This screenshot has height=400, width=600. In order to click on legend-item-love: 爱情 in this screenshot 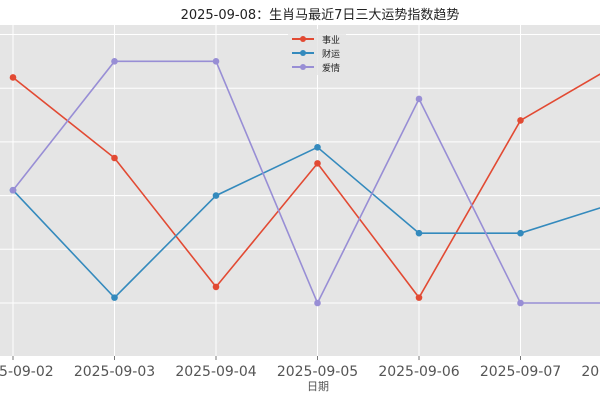, I will do `click(316, 67)`.